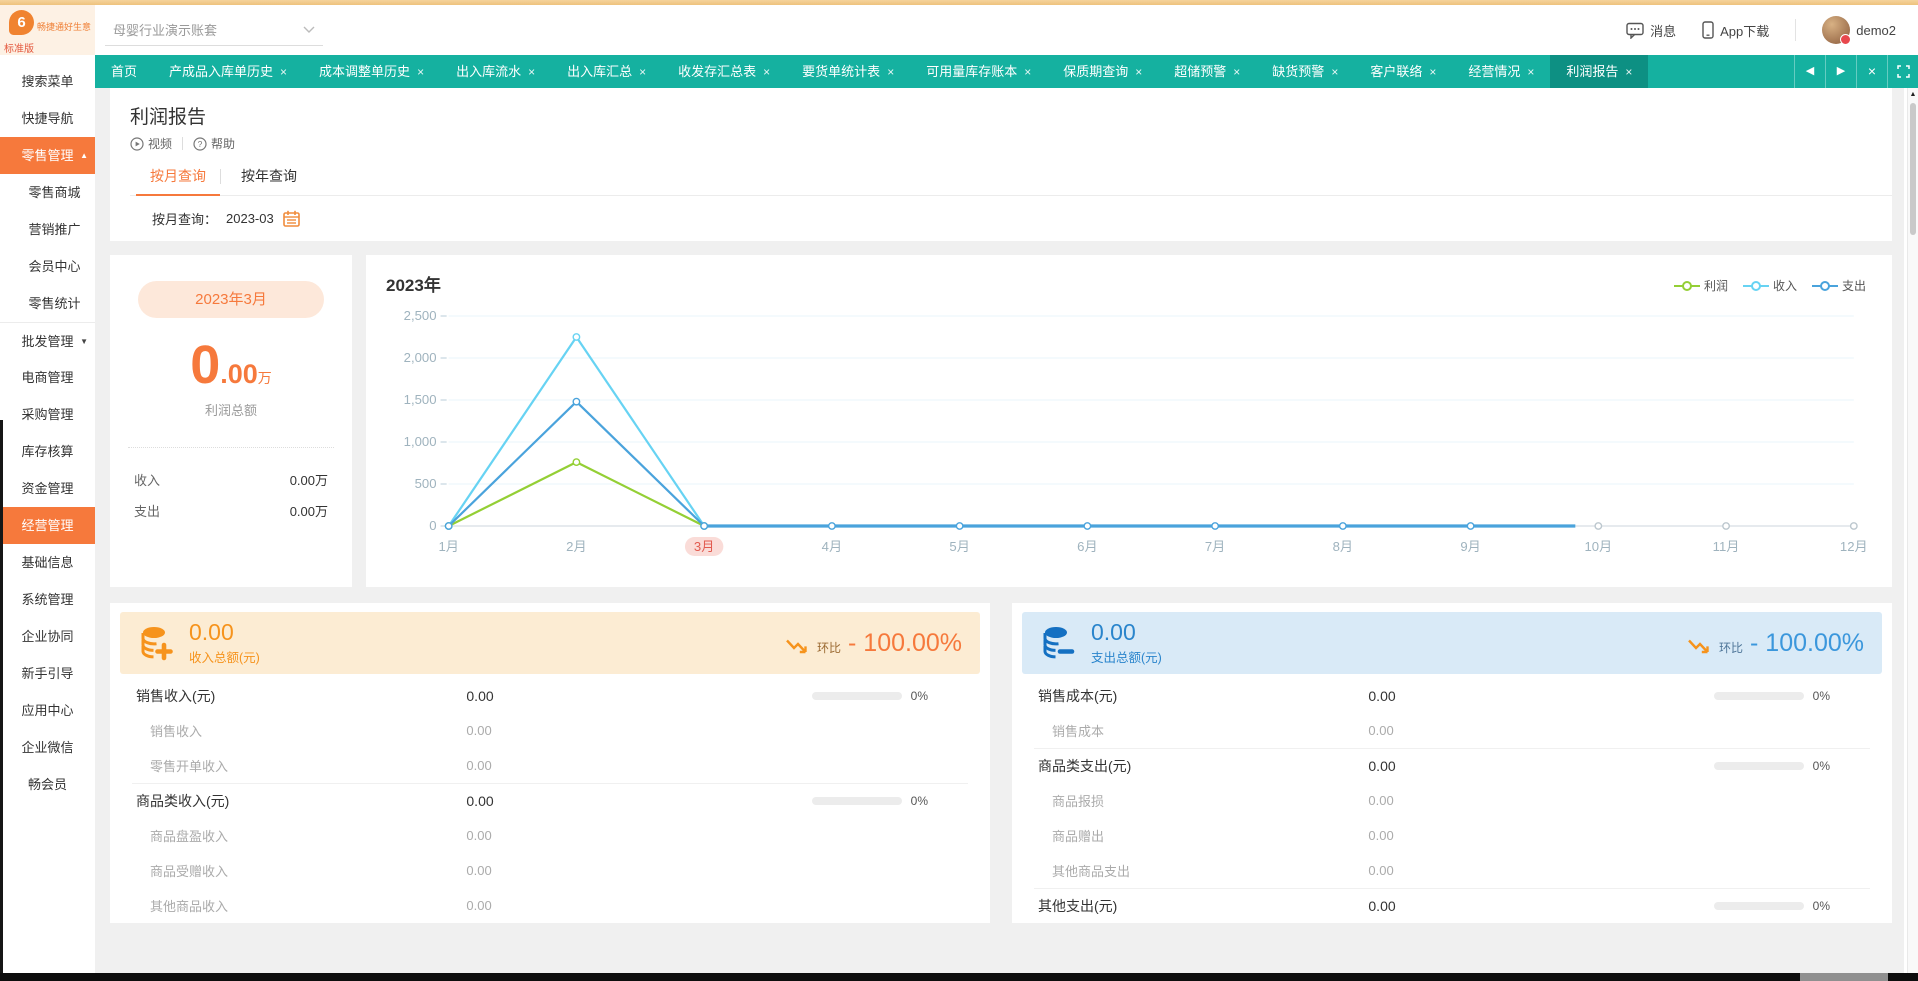 Image resolution: width=1918 pixels, height=981 pixels. What do you see at coordinates (1592, 71) in the screenshot?
I see `tab-label: 利润报告` at bounding box center [1592, 71].